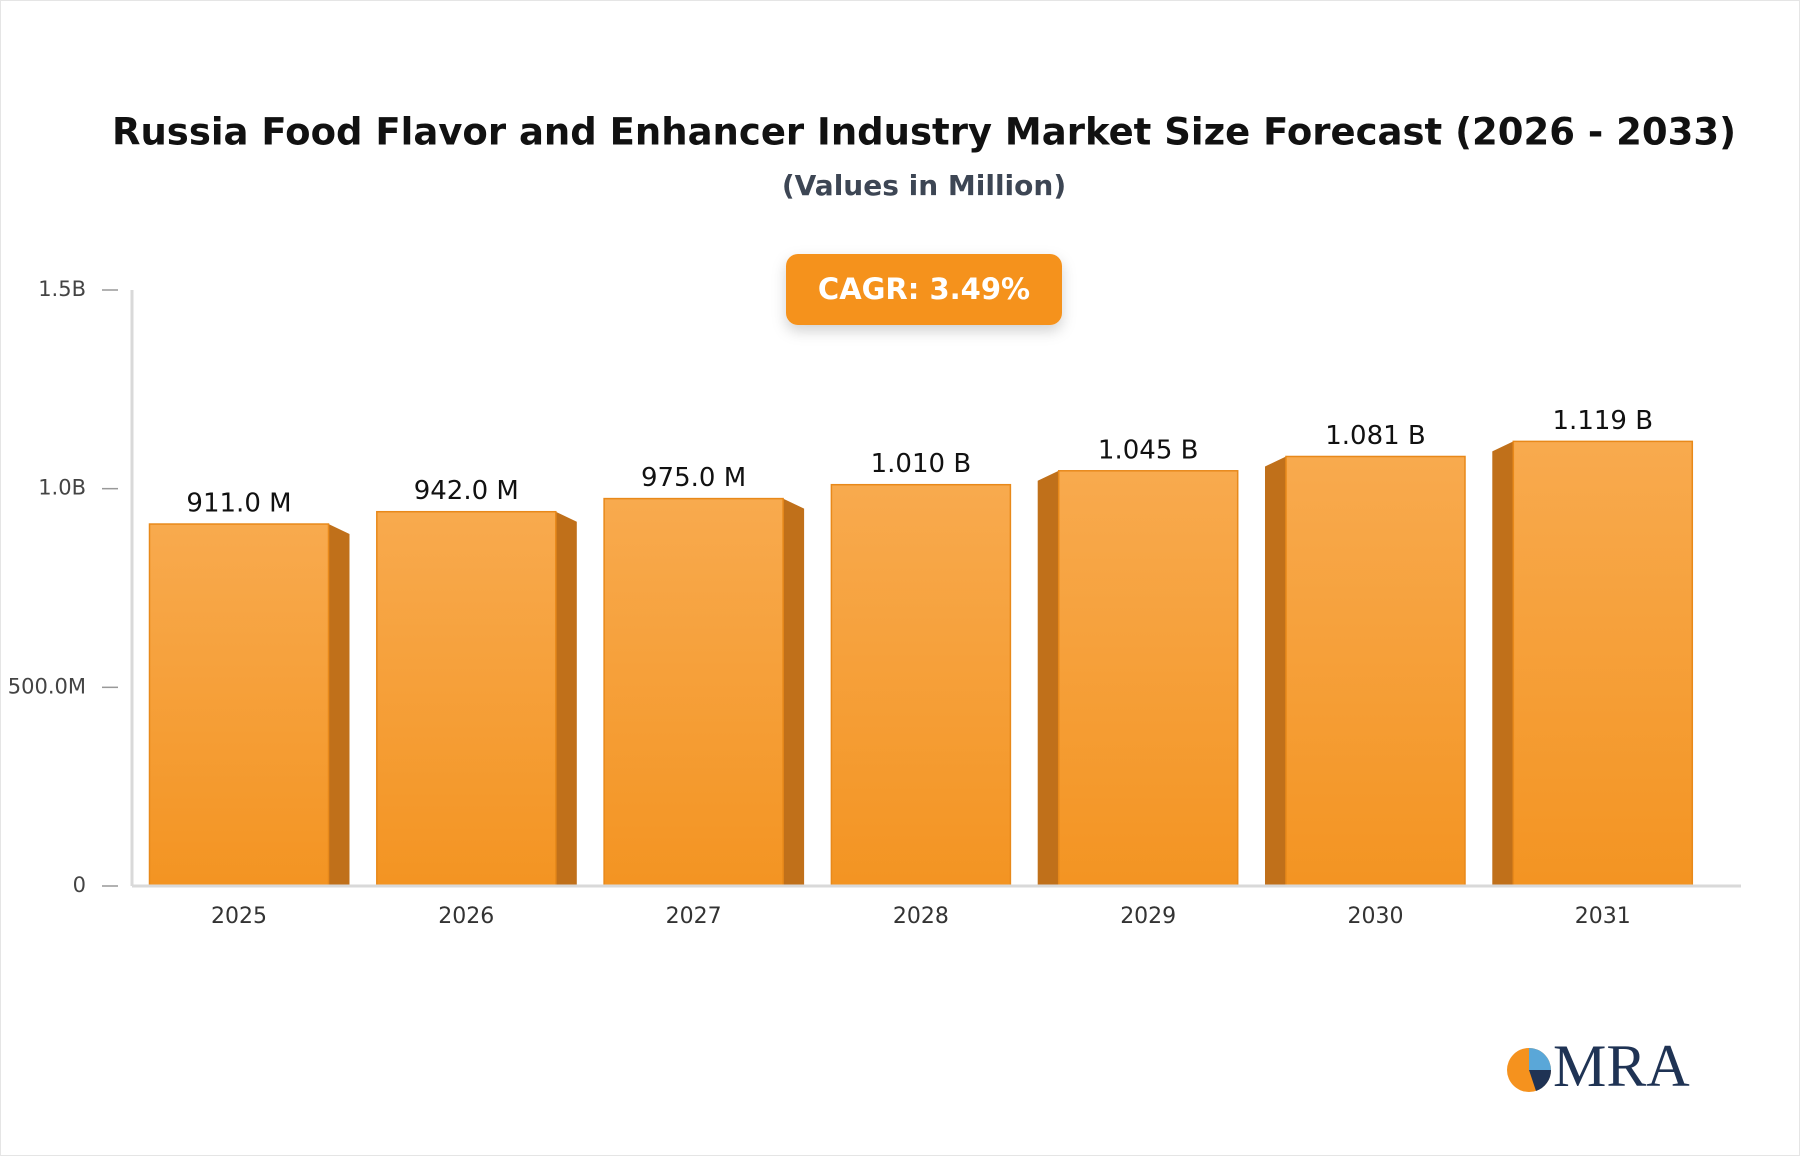 Image resolution: width=1800 pixels, height=1156 pixels. What do you see at coordinates (1603, 421) in the screenshot?
I see `value-label: 1.119 B` at bounding box center [1603, 421].